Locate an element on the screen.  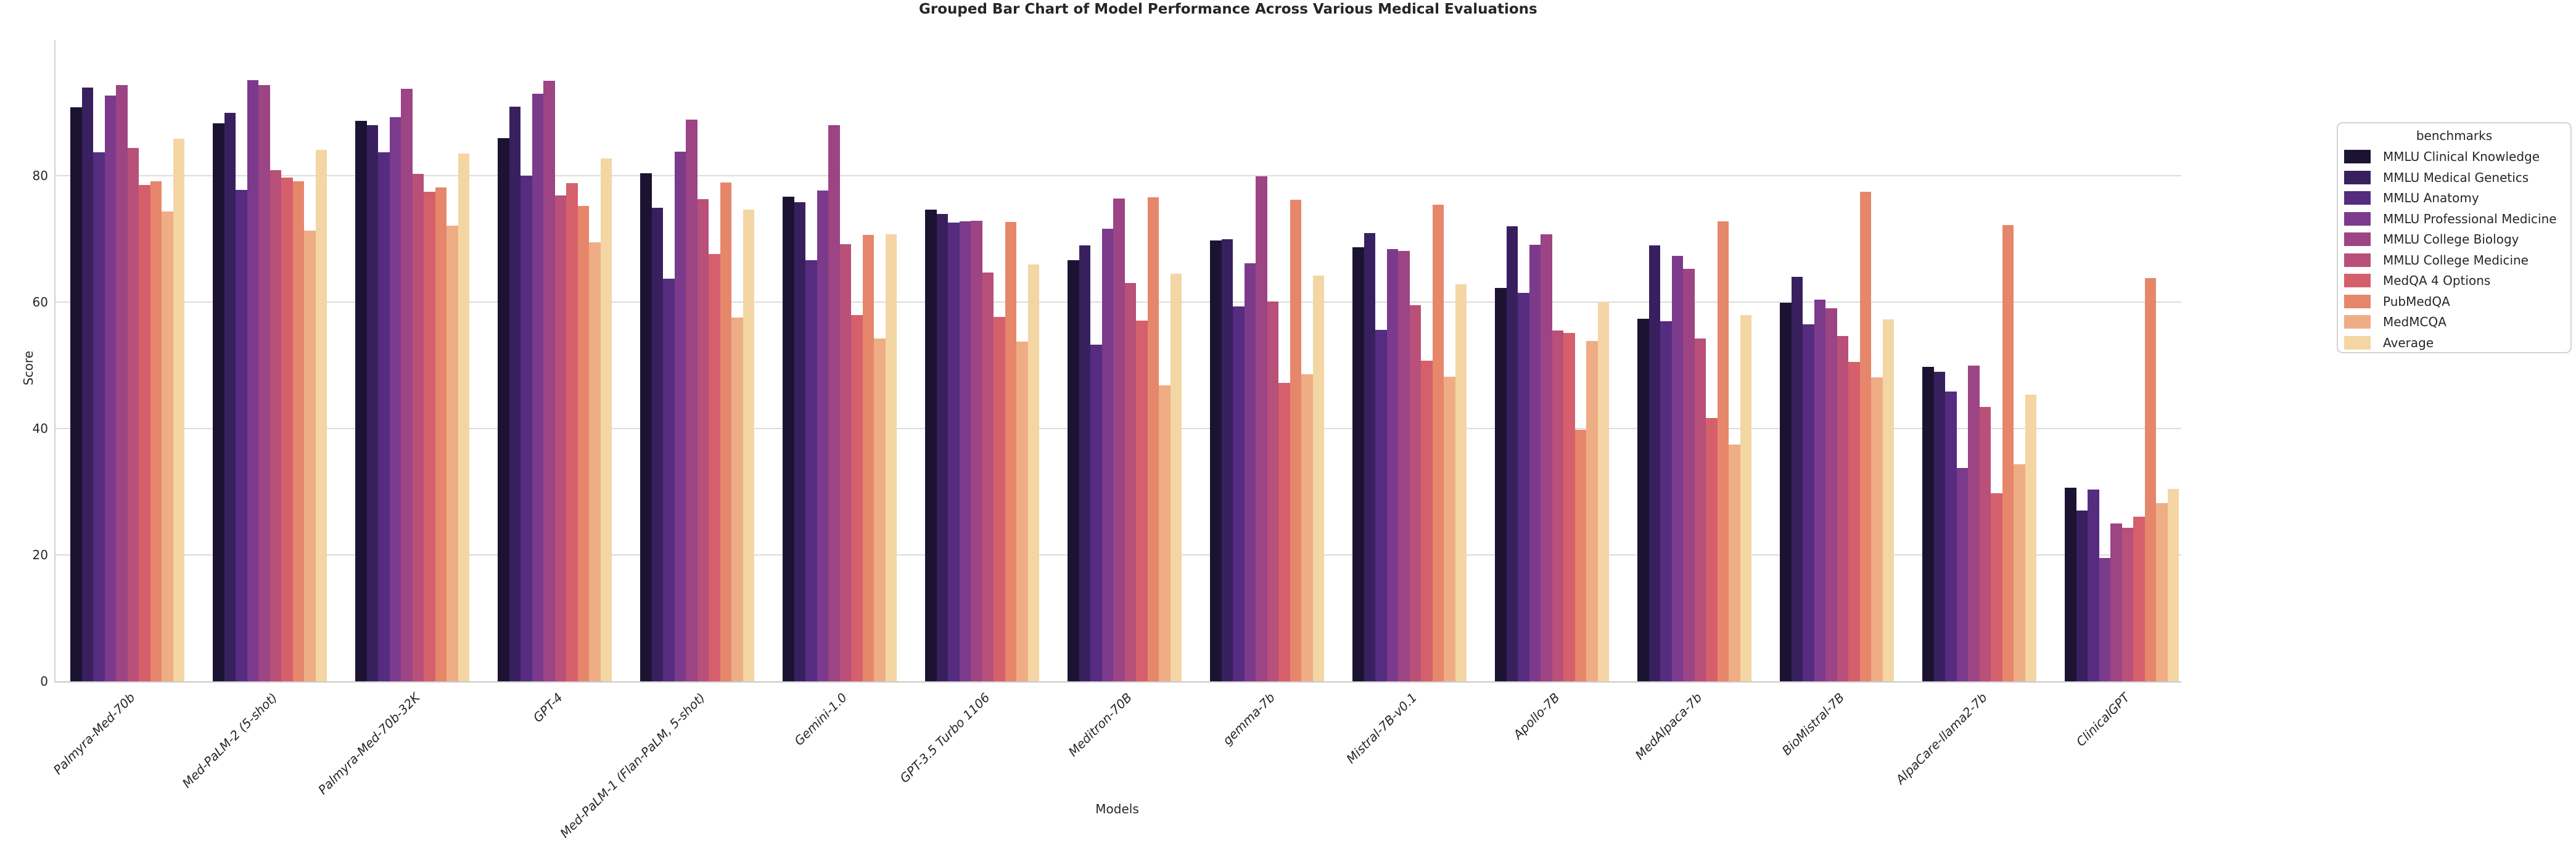
legend-label: MMLU Medical Genetics is located at coordinates (2456, 177).